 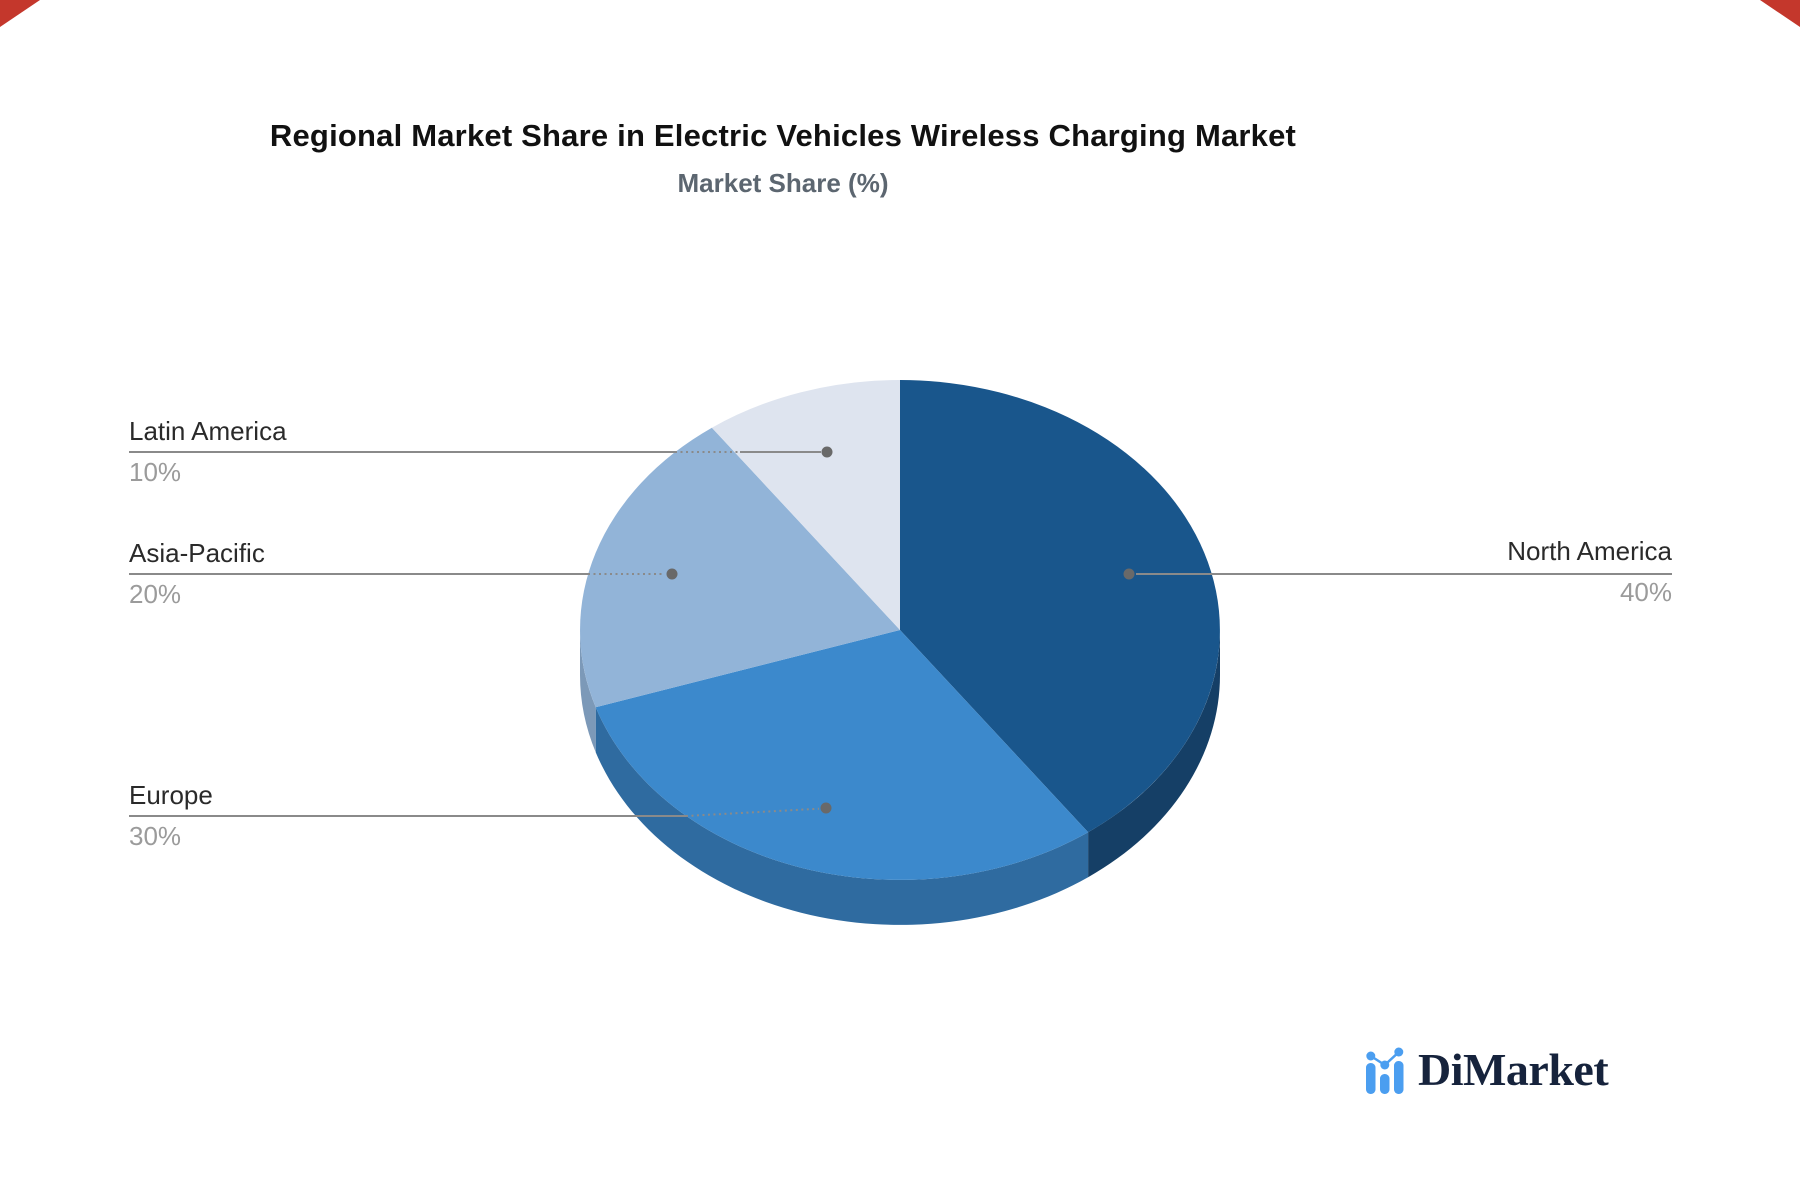 I want to click on pie-side-north-america, so click(x=1154, y=754).